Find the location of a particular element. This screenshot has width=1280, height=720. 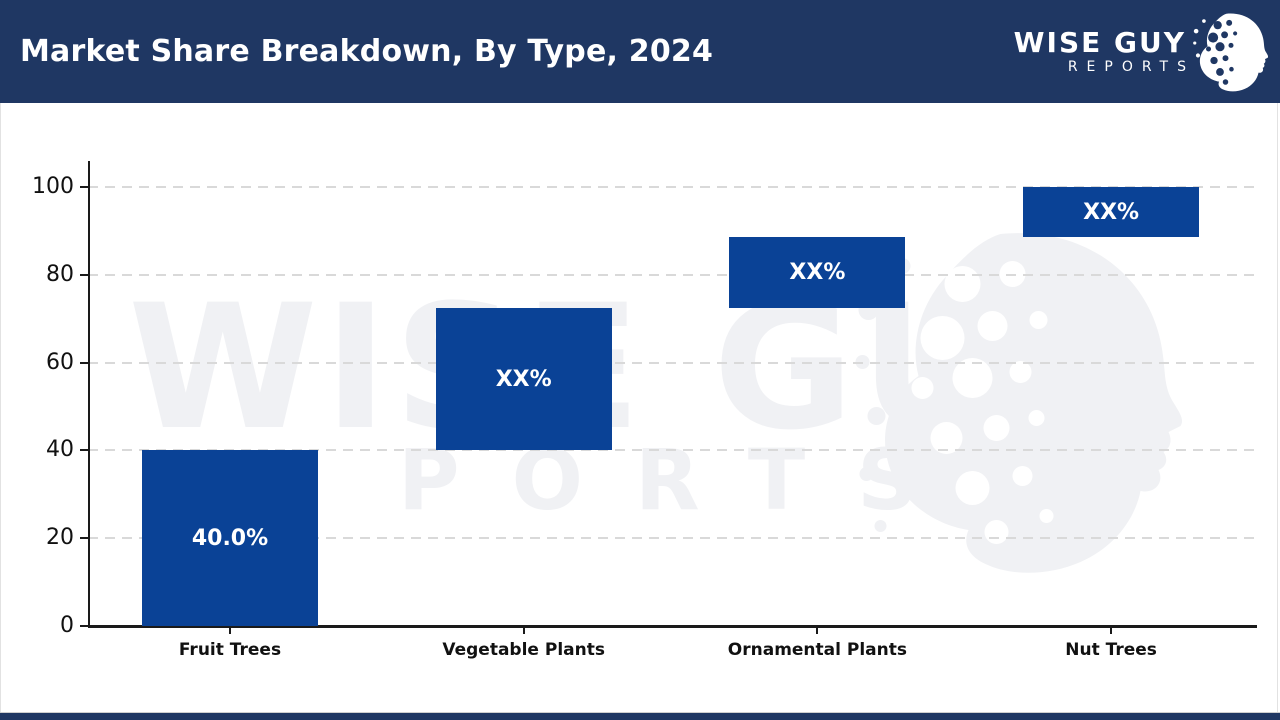

logo-subtitle: REPORTS is located at coordinates (1131, 67).